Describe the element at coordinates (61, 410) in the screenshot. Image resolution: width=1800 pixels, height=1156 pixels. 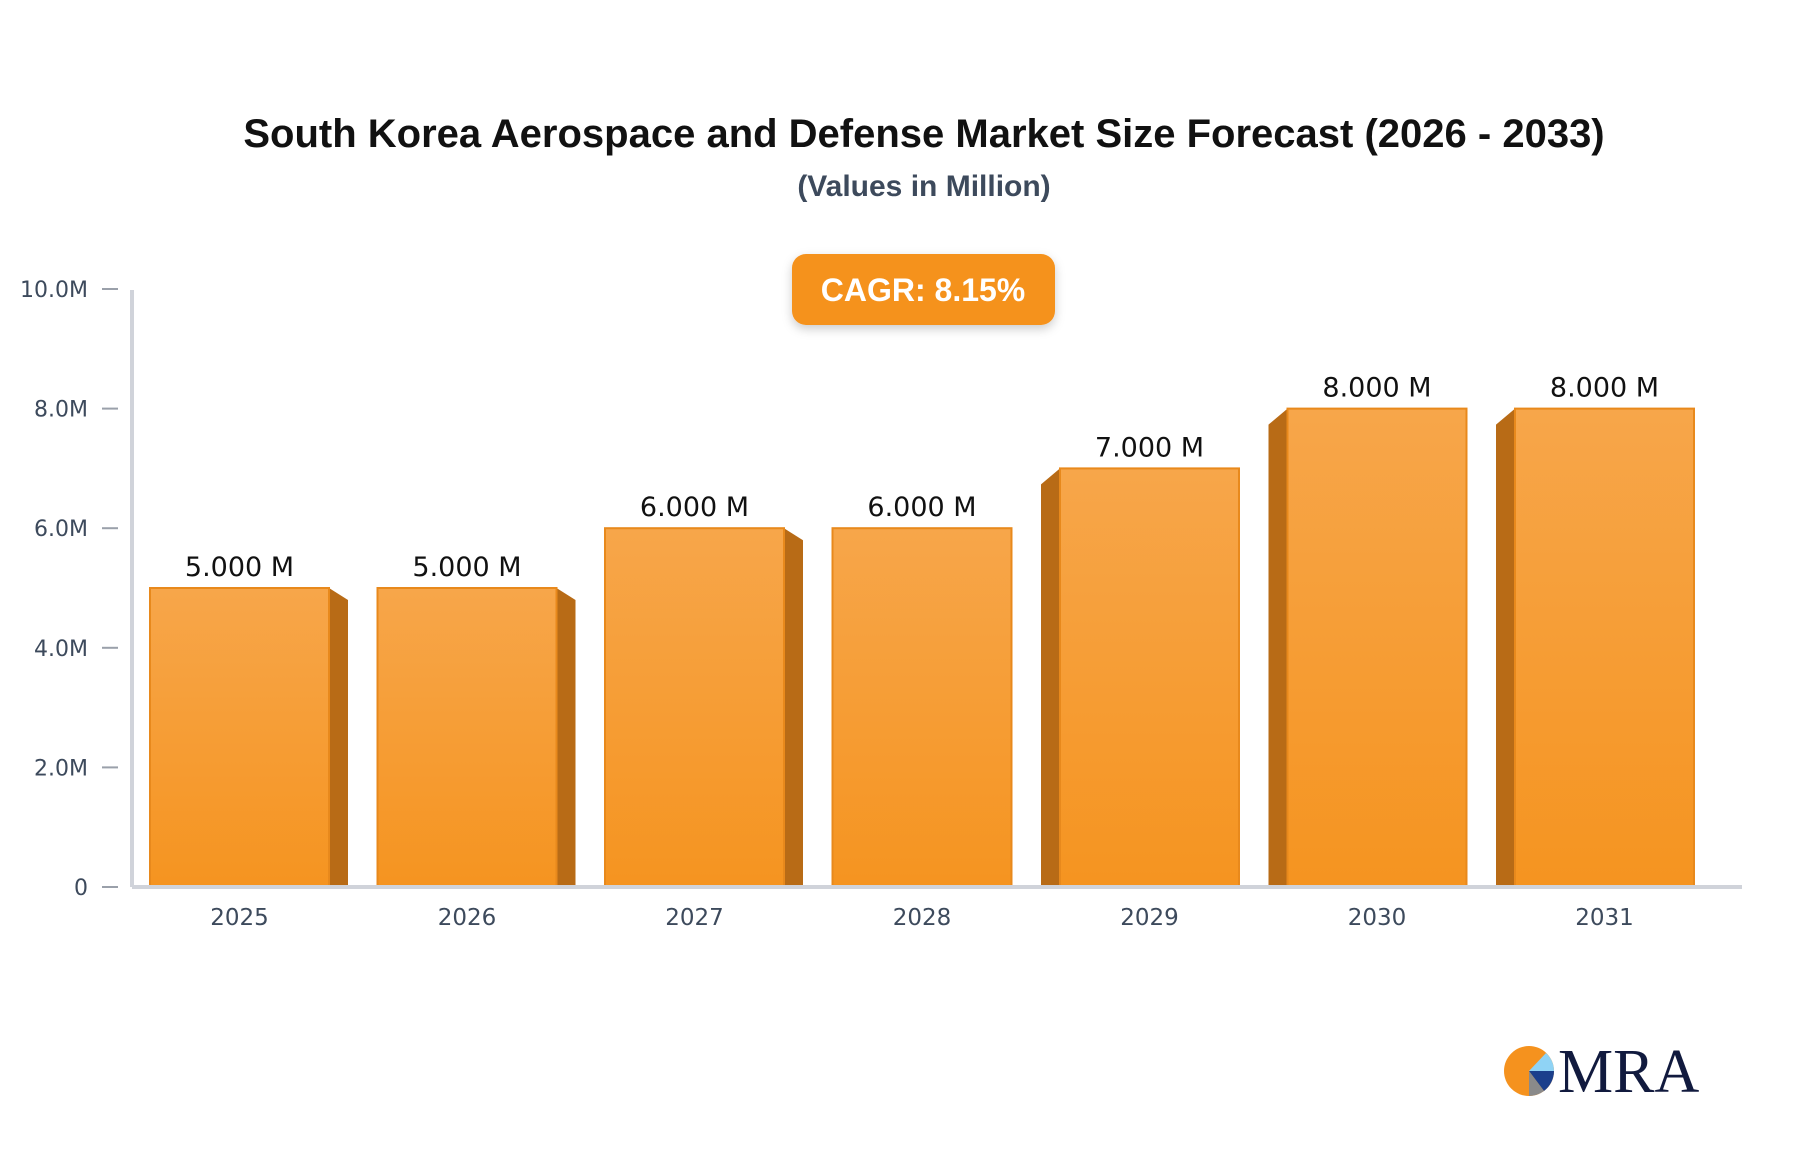
I see `y-tick-label: 8.0M` at that location.